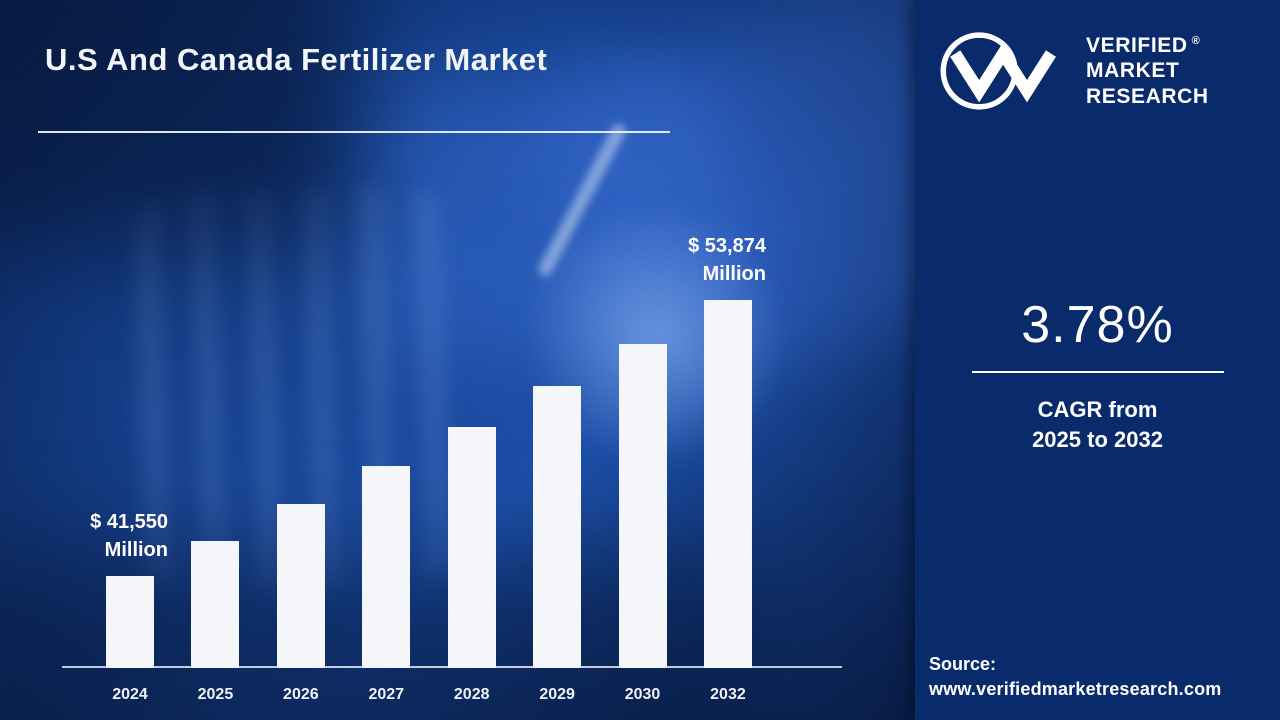 Image resolution: width=1280 pixels, height=720 pixels. What do you see at coordinates (452, 667) in the screenshot?
I see `x-axis-line` at bounding box center [452, 667].